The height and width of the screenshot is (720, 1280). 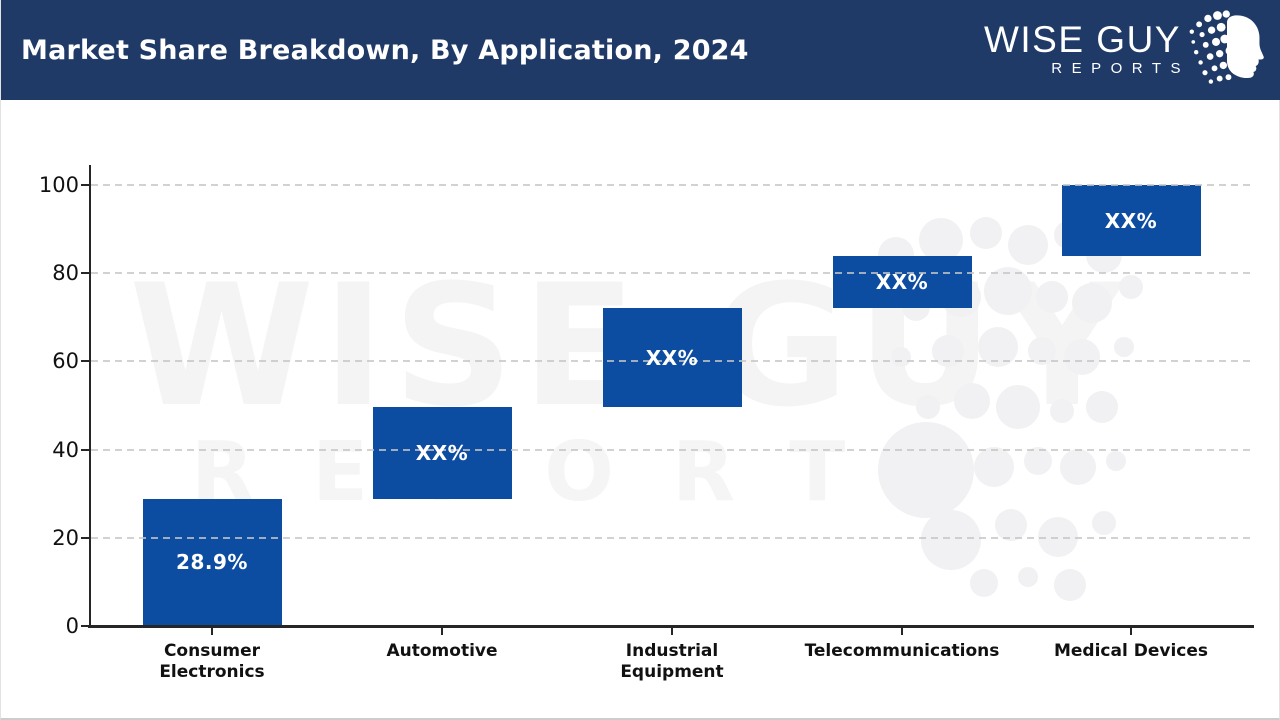 I want to click on category-label-line: Automotive, so click(x=442, y=651).